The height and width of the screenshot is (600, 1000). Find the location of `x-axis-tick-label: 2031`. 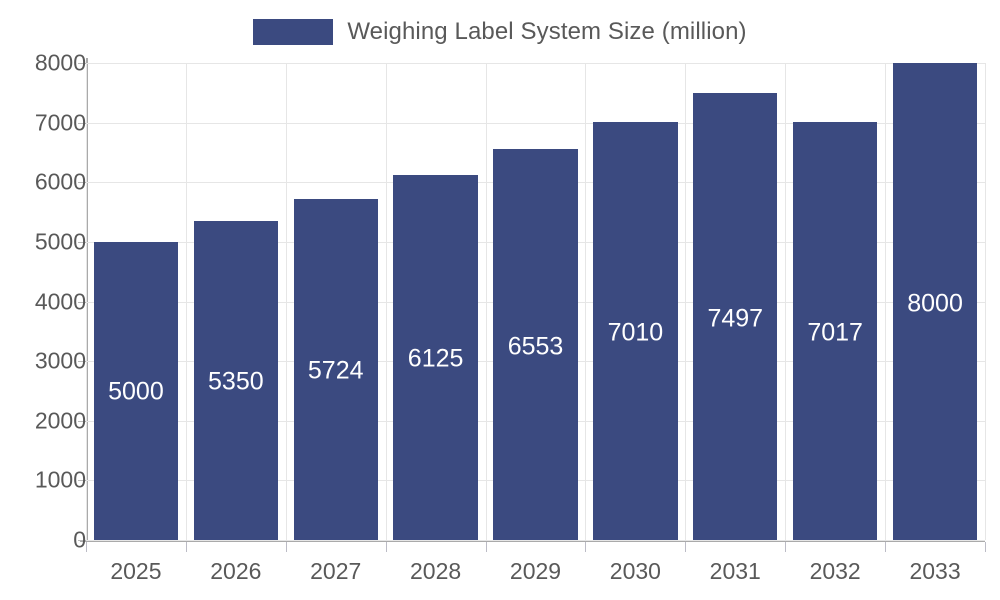

x-axis-tick-label: 2031 is located at coordinates (735, 571).